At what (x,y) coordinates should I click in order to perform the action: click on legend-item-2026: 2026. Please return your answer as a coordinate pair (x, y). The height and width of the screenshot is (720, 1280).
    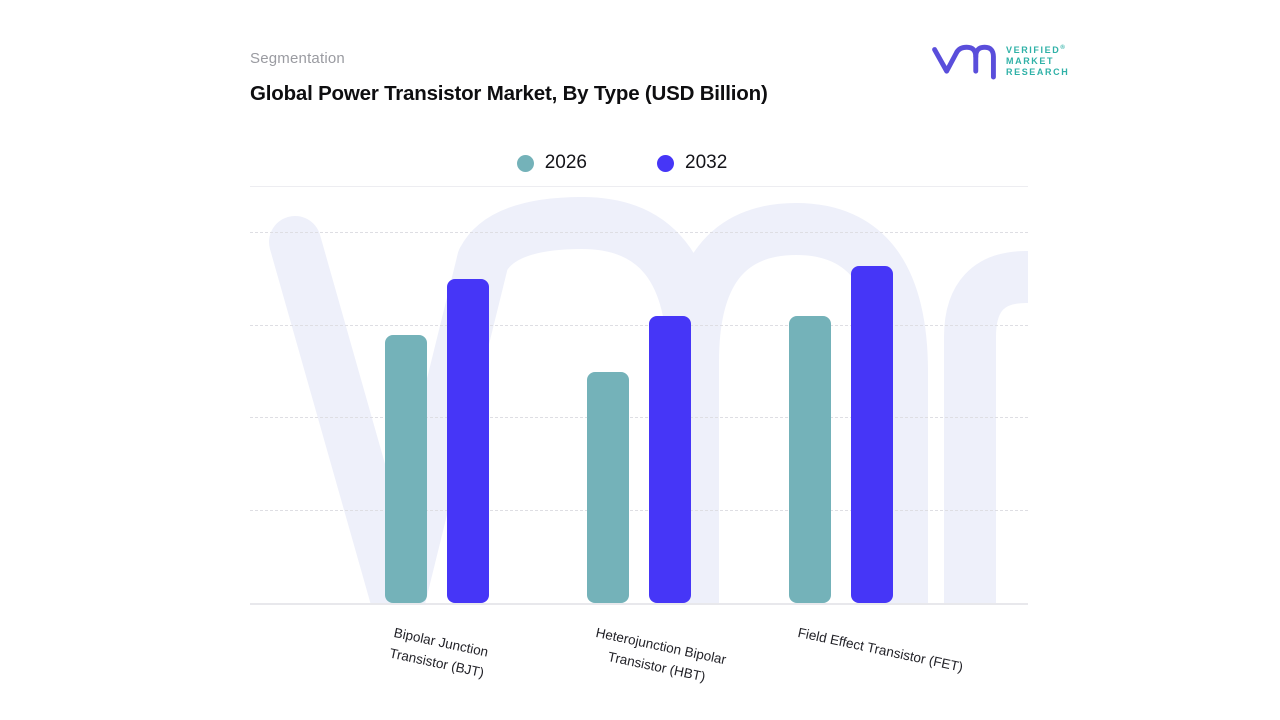
    Looking at the image, I should click on (551, 163).